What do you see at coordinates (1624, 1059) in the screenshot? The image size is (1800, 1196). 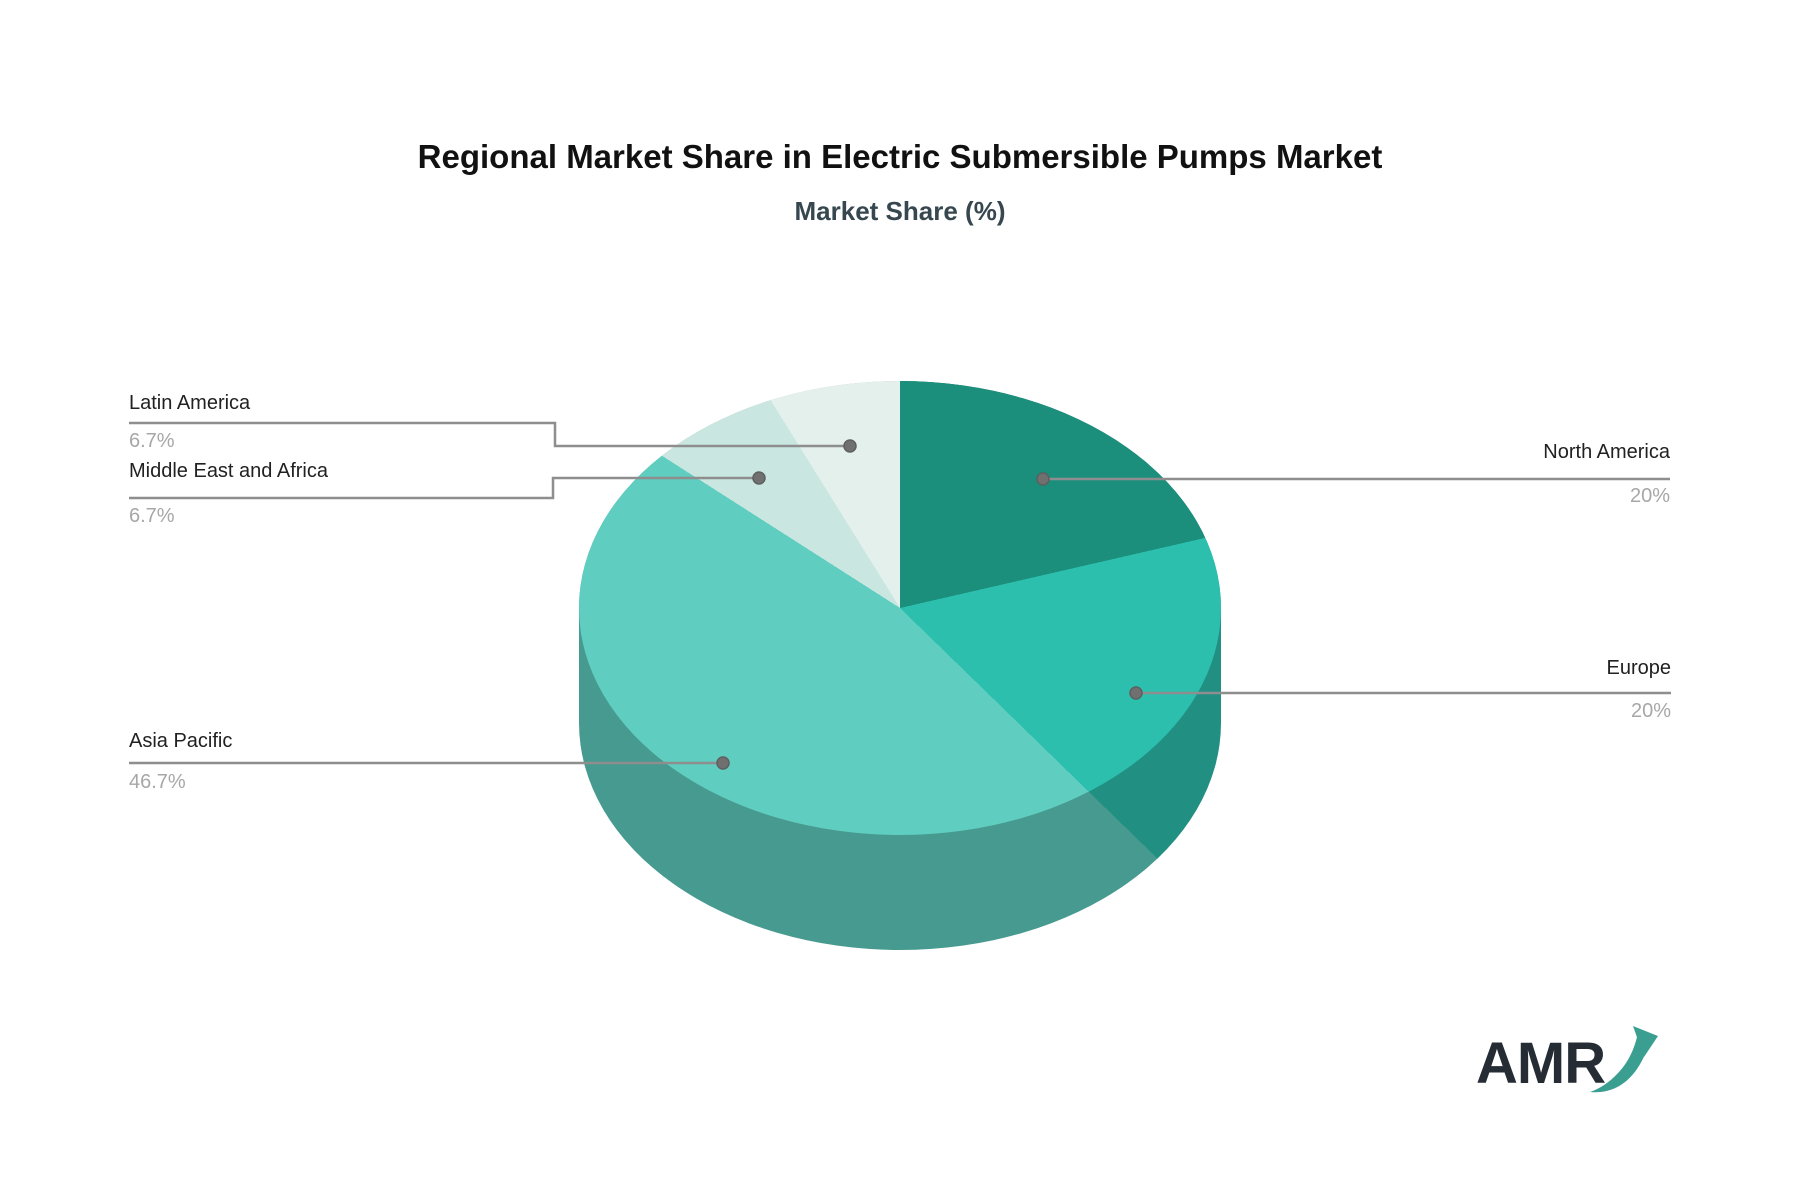 I see `growth-arrow-icon` at bounding box center [1624, 1059].